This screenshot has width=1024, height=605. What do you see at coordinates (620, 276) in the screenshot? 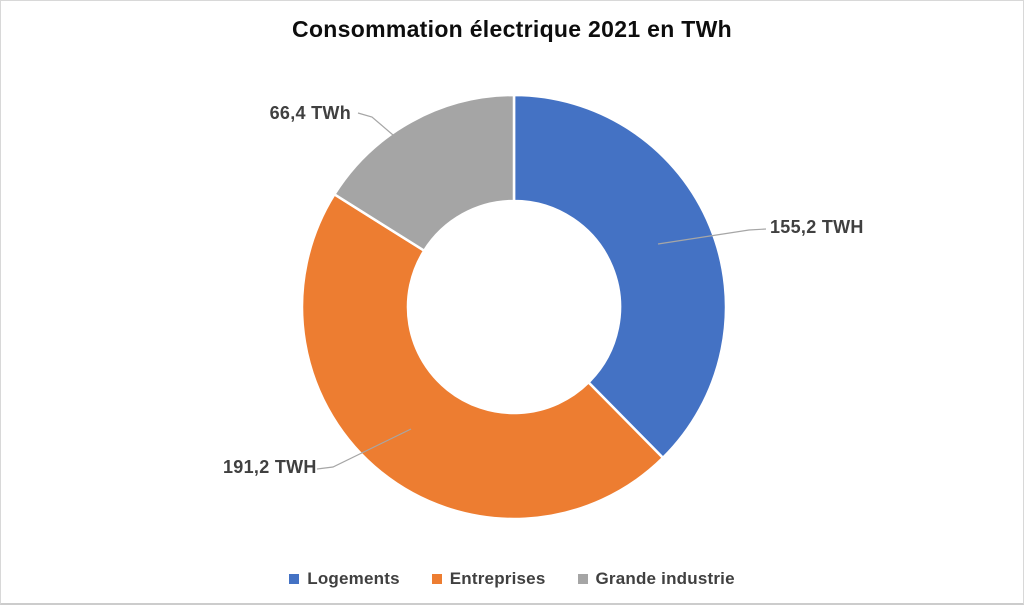
I see `donut-slice-logements` at bounding box center [620, 276].